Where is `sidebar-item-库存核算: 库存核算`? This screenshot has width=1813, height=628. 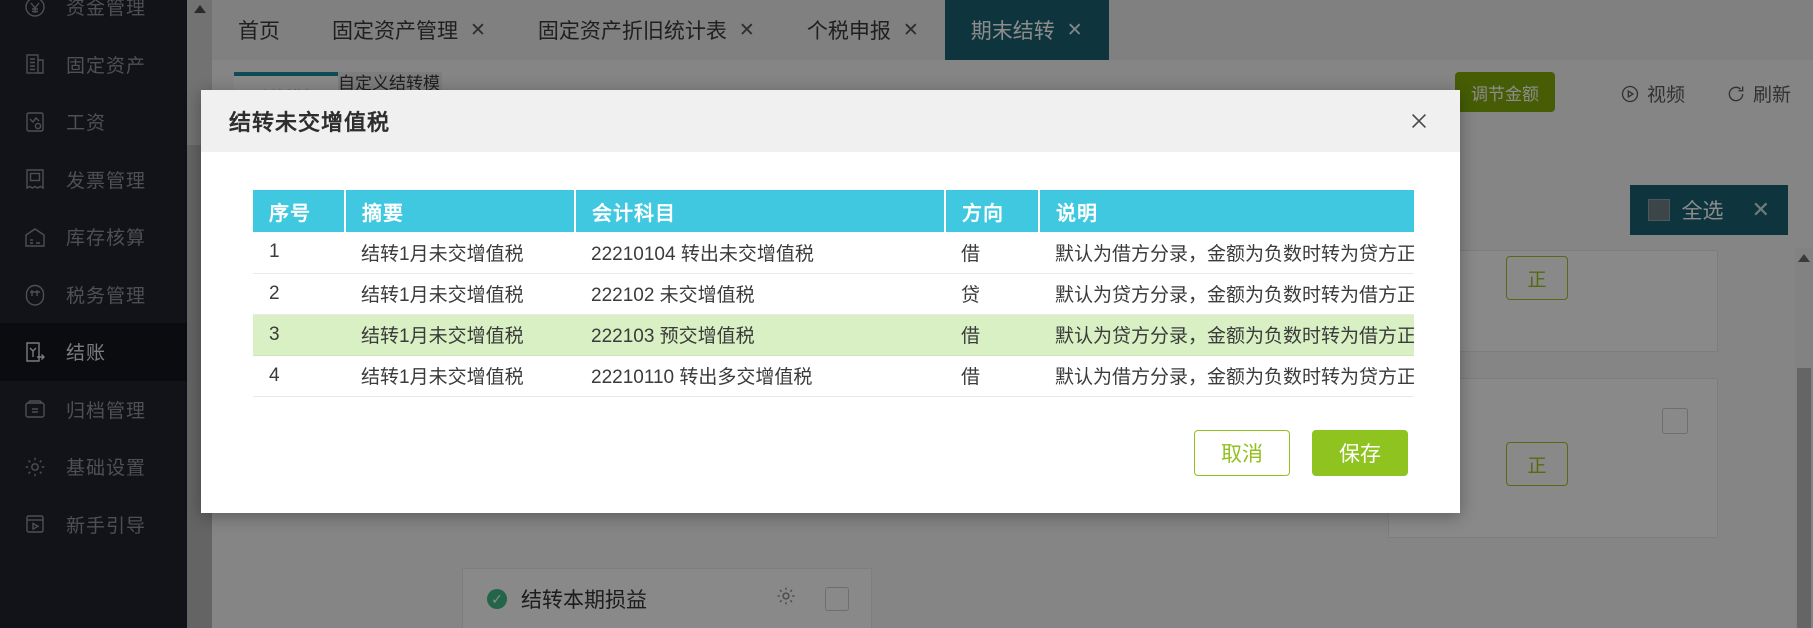
sidebar-item-库存核算: 库存核算 is located at coordinates (93, 237).